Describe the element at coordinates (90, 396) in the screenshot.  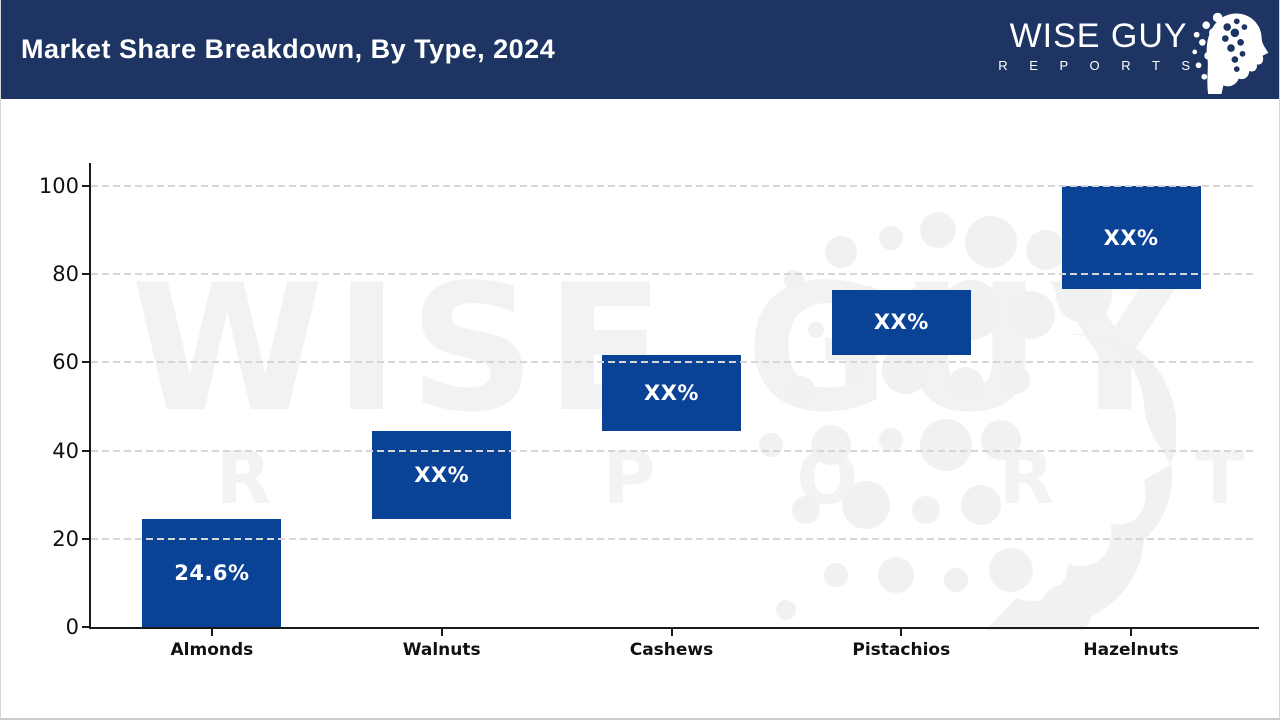
I see `y-axis-line` at that location.